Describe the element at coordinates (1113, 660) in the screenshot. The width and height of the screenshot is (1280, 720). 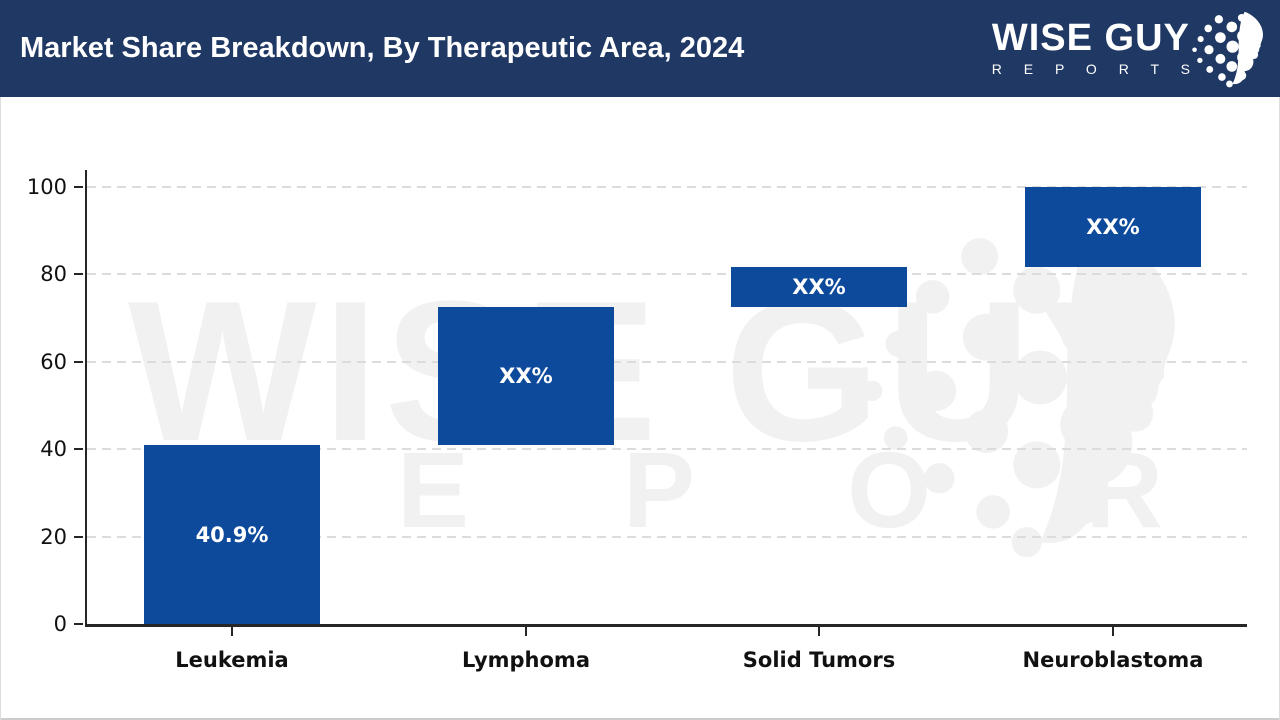
I see `x-category-label: Neuroblastoma` at that location.